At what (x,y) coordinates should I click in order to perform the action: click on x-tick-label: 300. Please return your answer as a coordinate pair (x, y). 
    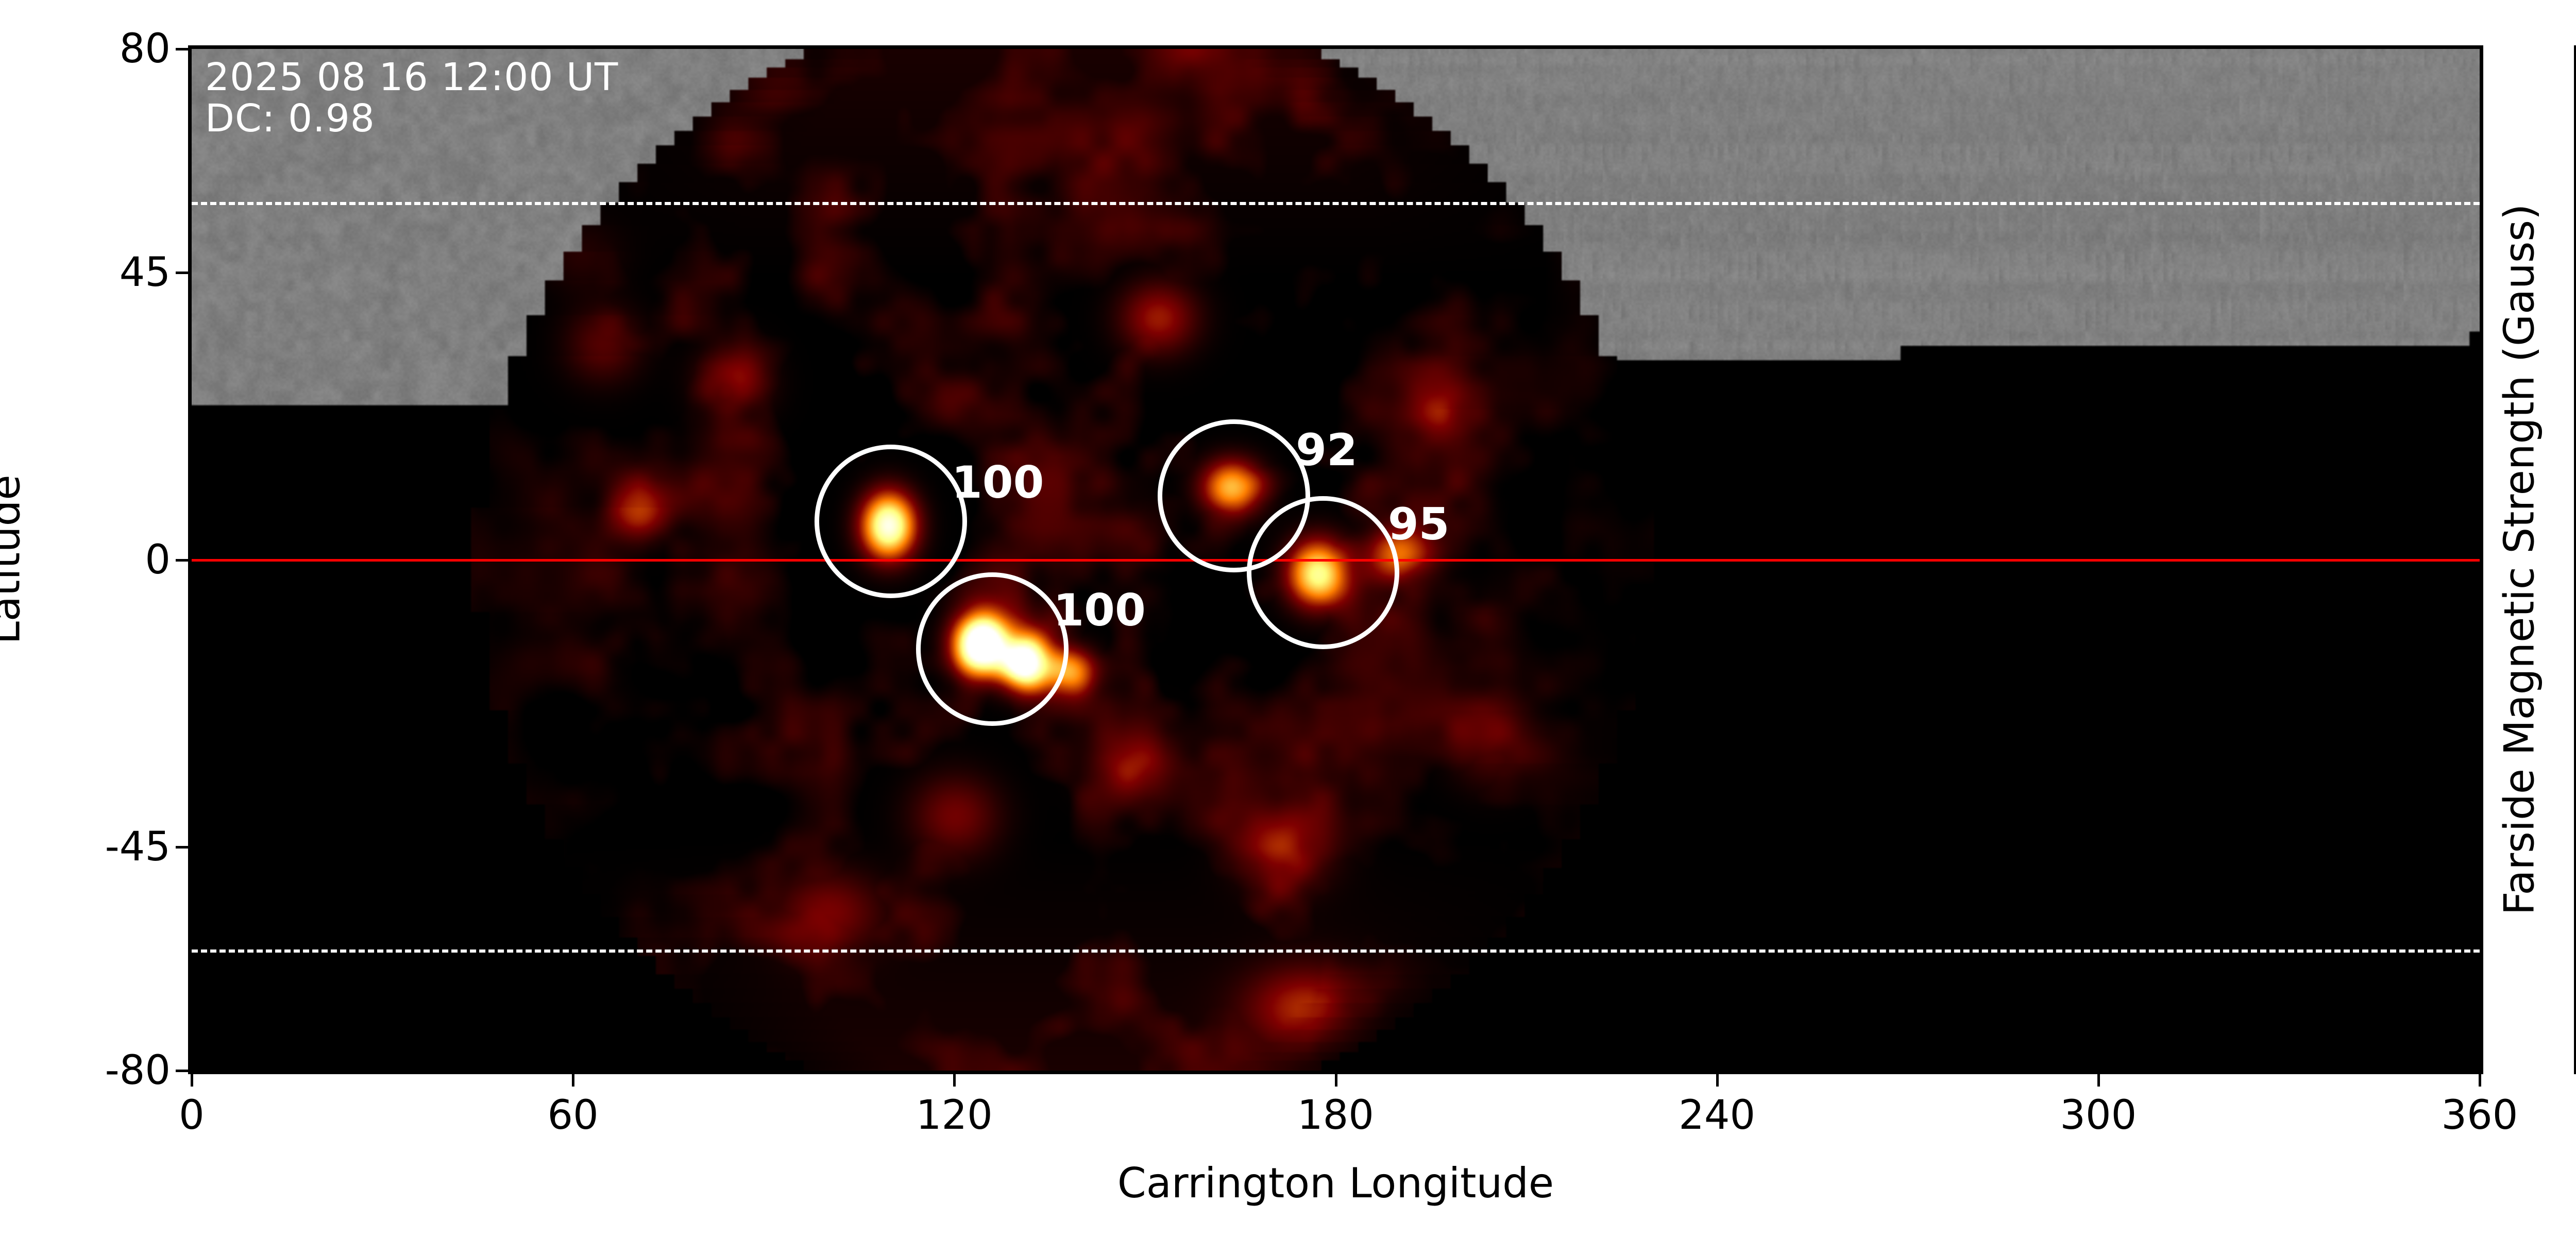
    Looking at the image, I should click on (2098, 1115).